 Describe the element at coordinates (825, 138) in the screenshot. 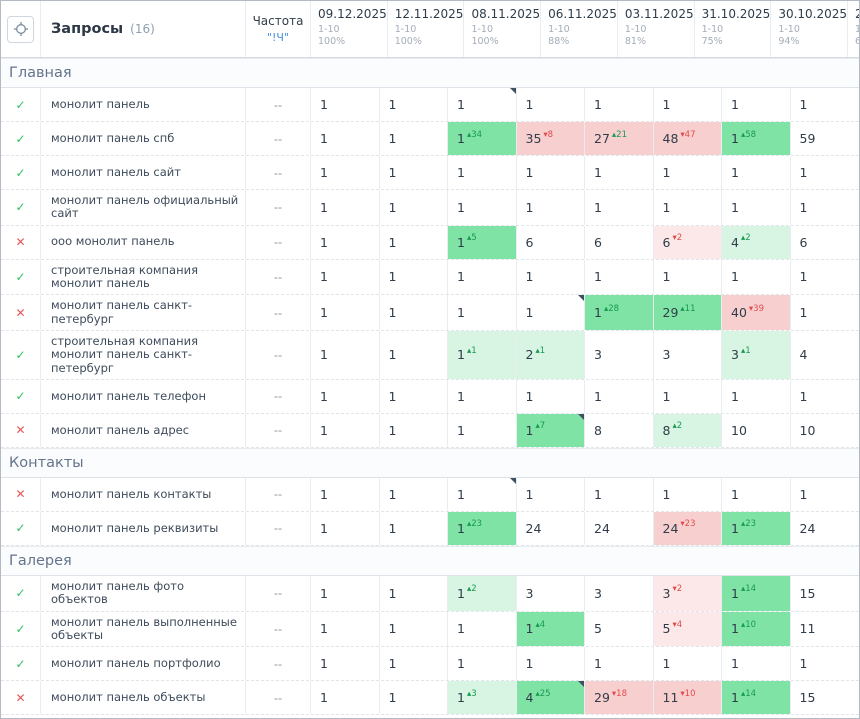

I see `position-cell: 59` at that location.